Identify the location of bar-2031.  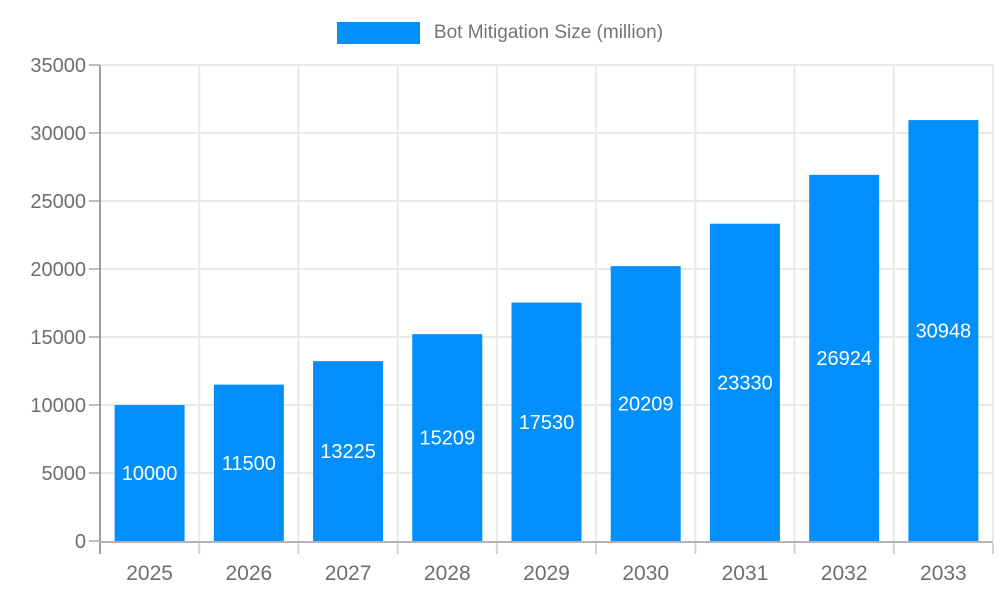
(744, 382).